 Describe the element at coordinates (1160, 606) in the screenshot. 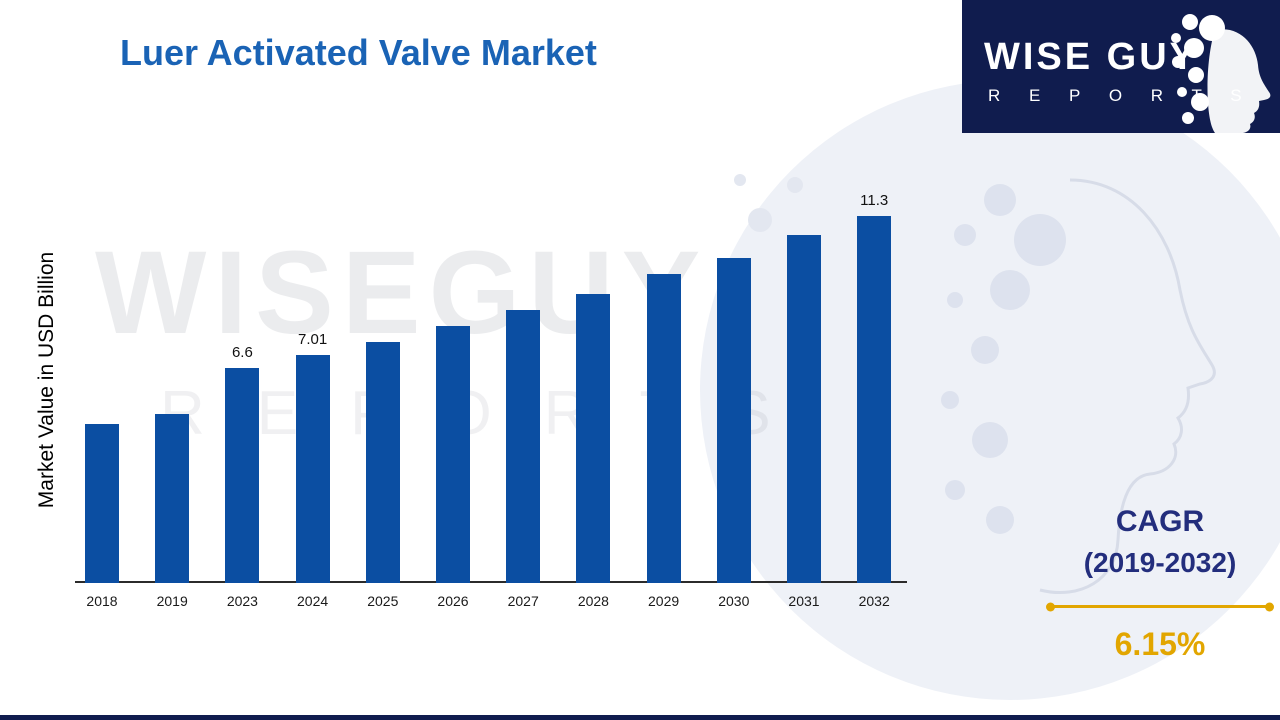

I see `cagr-divider-line` at that location.